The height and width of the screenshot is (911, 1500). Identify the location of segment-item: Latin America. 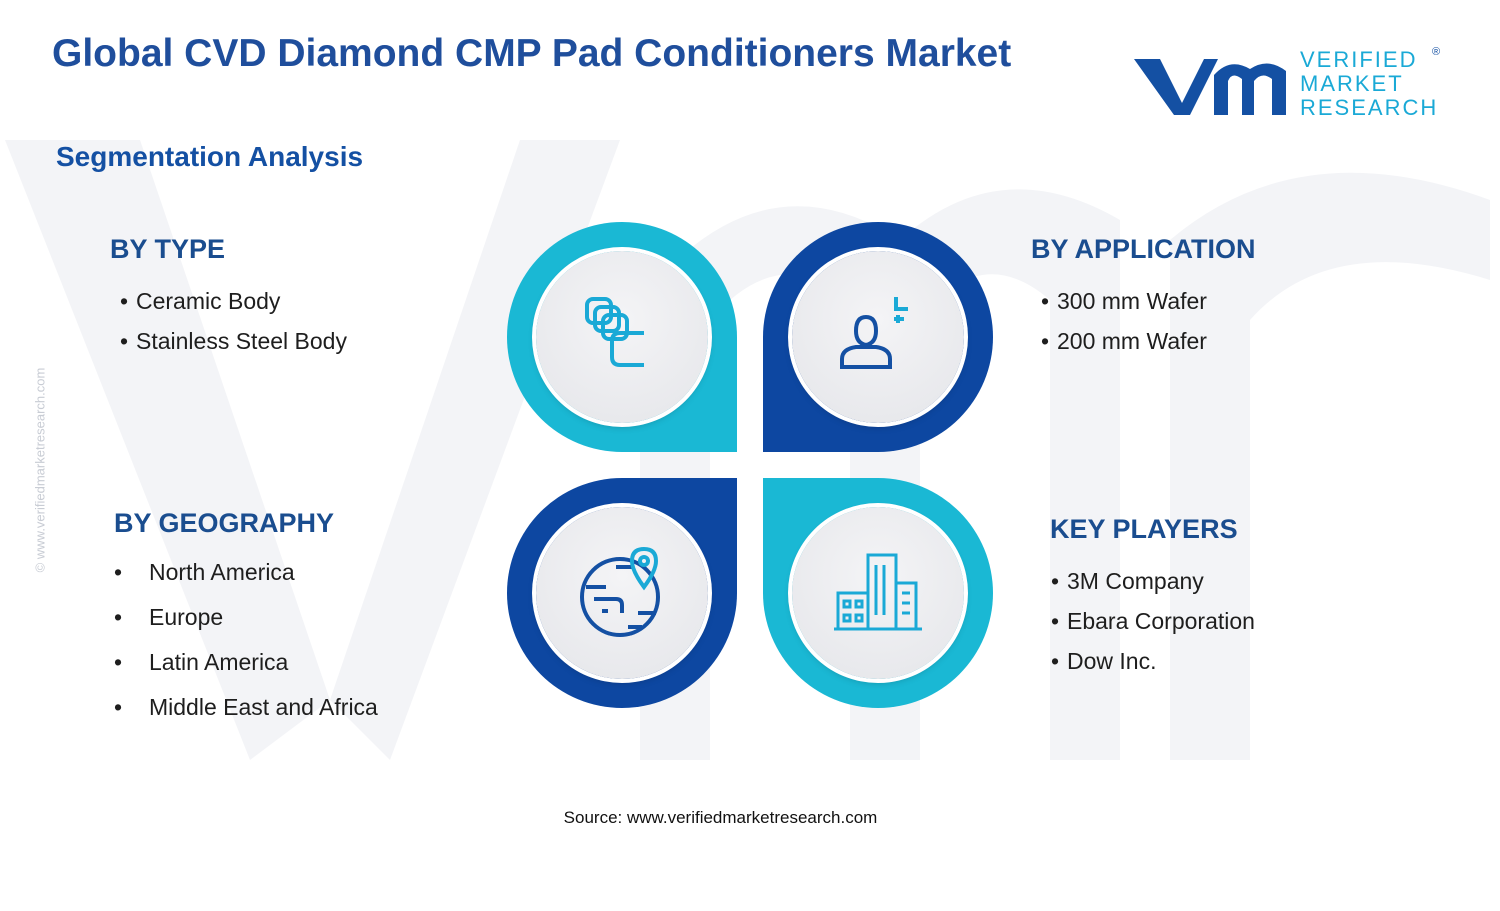
(219, 662).